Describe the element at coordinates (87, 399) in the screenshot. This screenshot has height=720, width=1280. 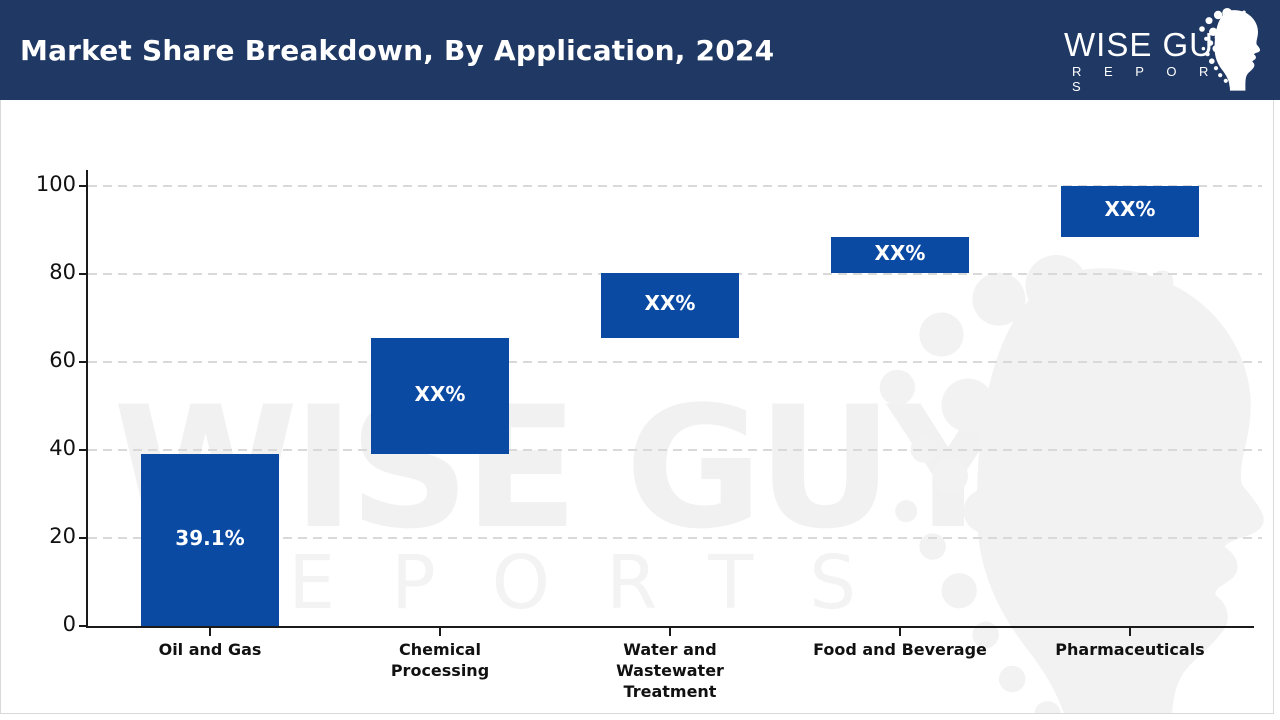
I see `y-axis-line` at that location.